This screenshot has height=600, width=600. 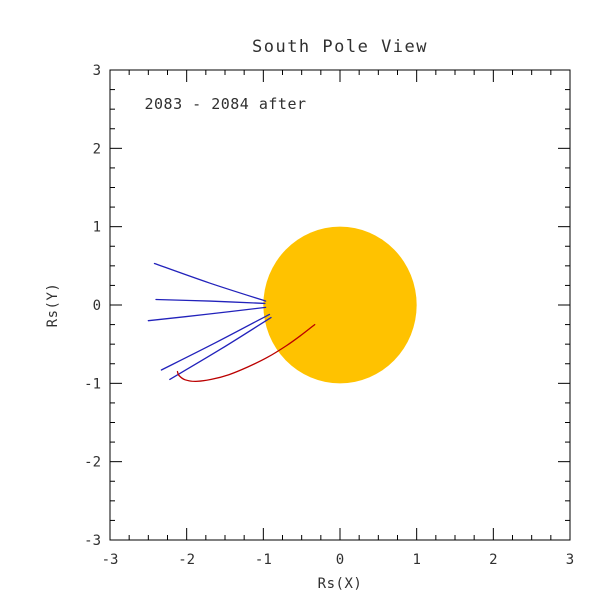 What do you see at coordinates (226, 104) in the screenshot?
I see `annotation-label: 2083 - 2084 after` at bounding box center [226, 104].